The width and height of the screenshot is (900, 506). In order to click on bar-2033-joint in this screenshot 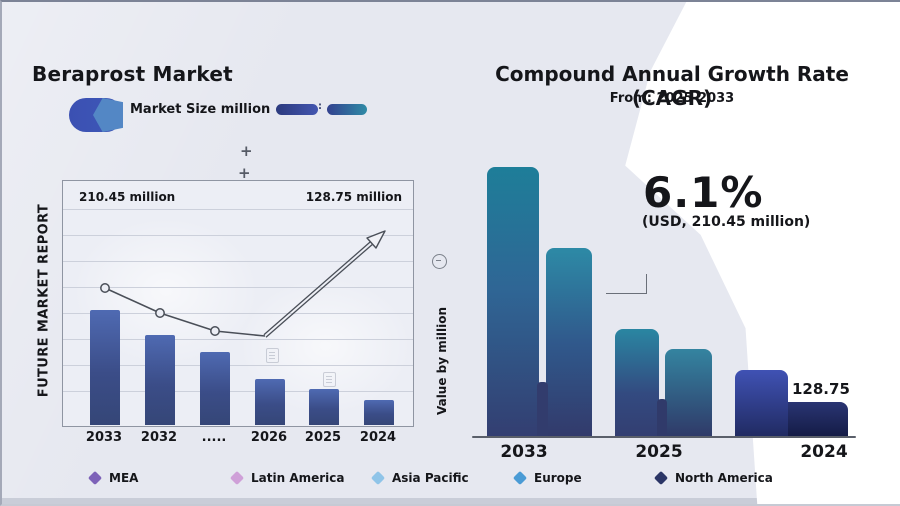, I will do `click(542, 409)`.